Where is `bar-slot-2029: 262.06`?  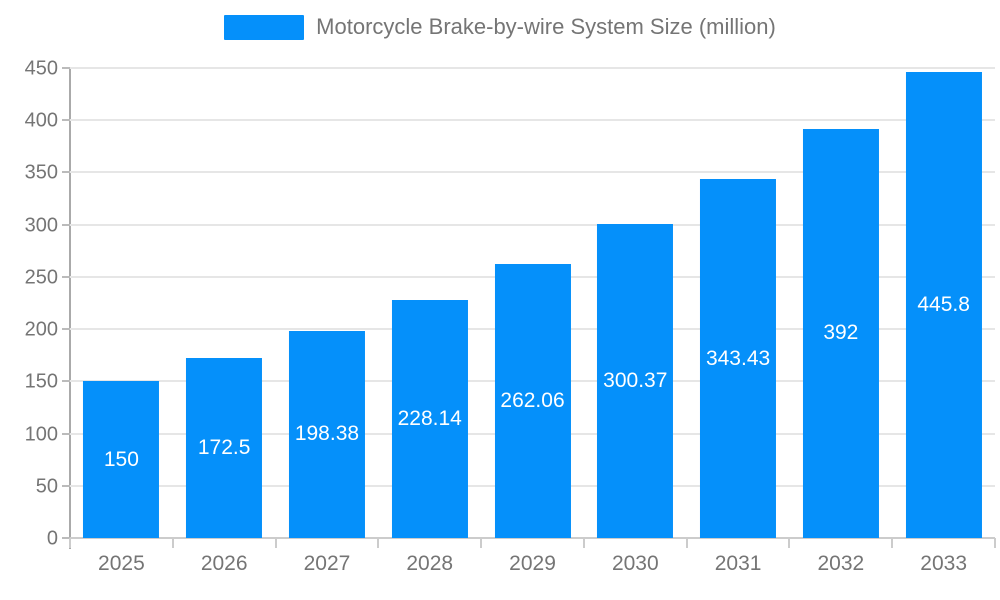 bar-slot-2029: 262.06 is located at coordinates (532, 303).